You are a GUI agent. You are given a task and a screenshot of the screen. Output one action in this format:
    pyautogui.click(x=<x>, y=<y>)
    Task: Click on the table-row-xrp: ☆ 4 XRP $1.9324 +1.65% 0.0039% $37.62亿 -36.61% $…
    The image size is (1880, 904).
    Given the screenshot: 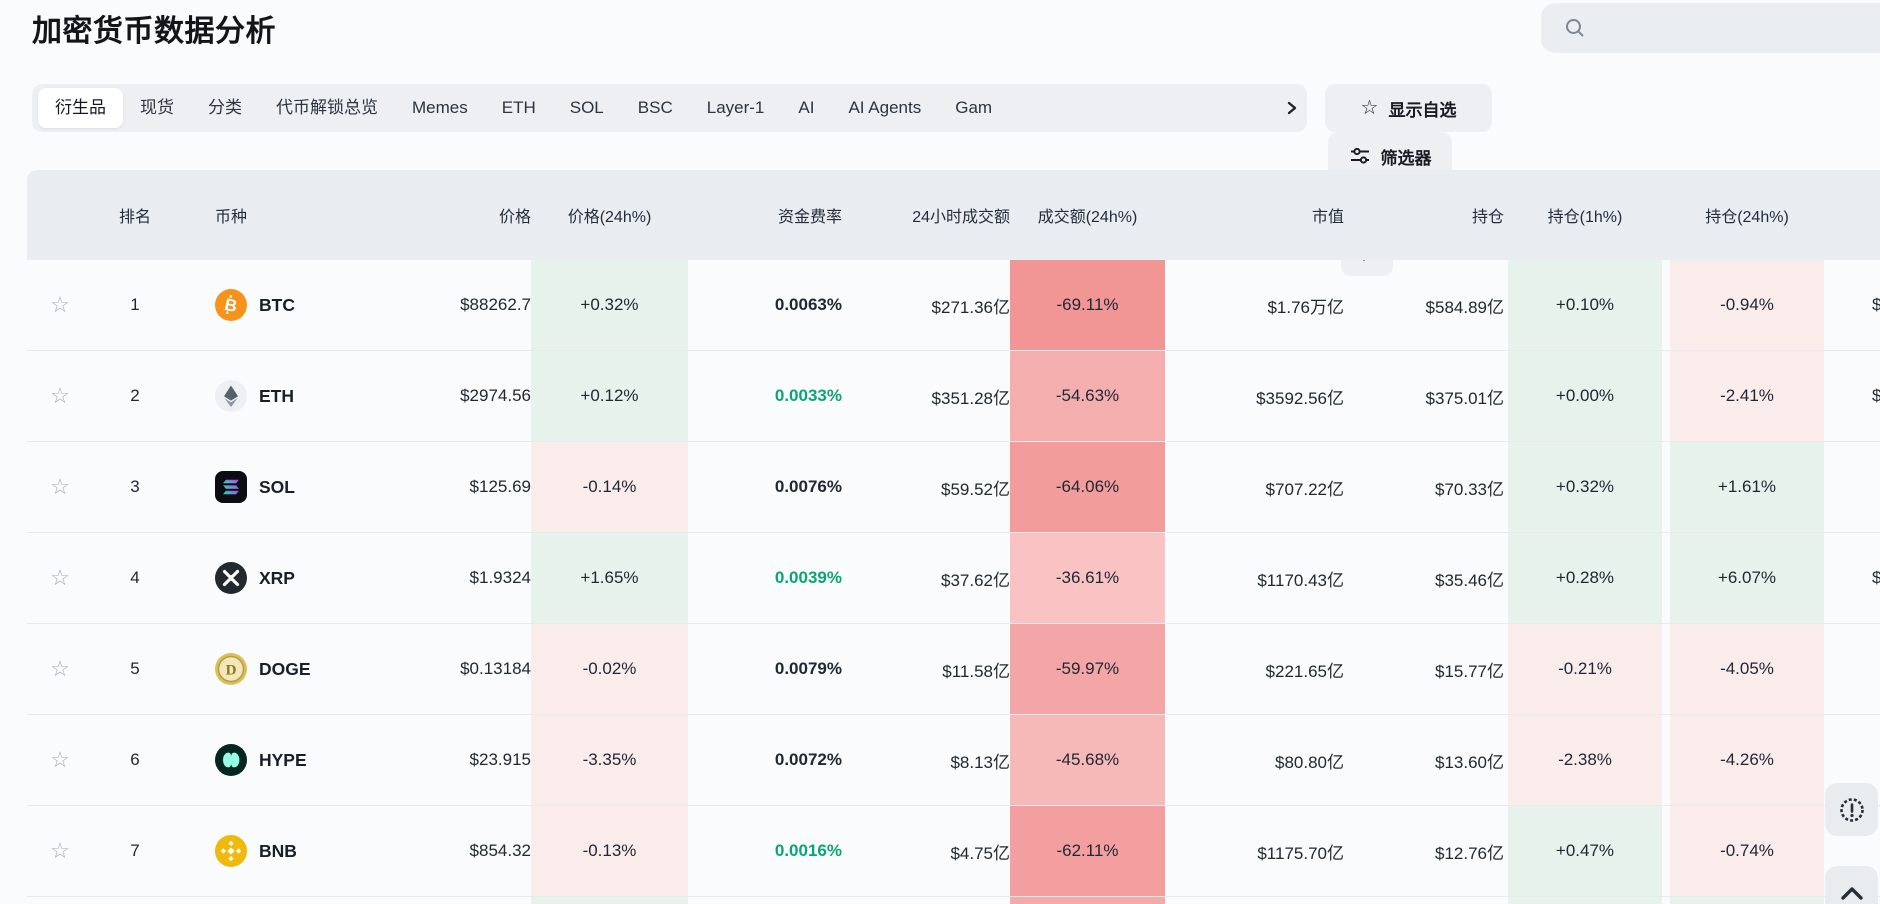 What is the action you would take?
    pyautogui.click(x=953, y=578)
    